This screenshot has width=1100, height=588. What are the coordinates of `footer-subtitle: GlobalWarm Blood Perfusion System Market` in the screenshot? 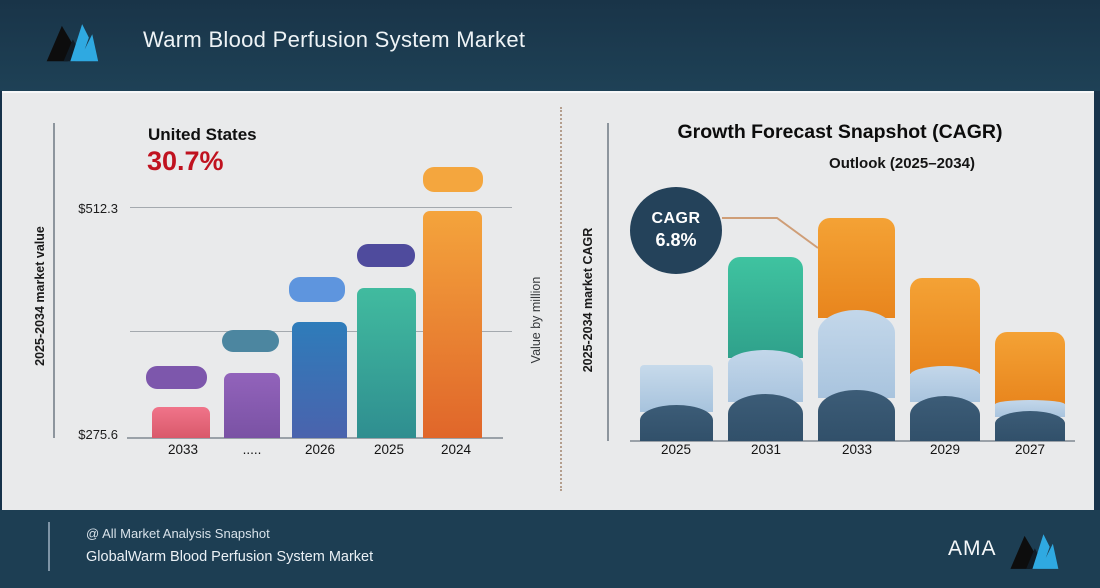 It's located at (230, 557).